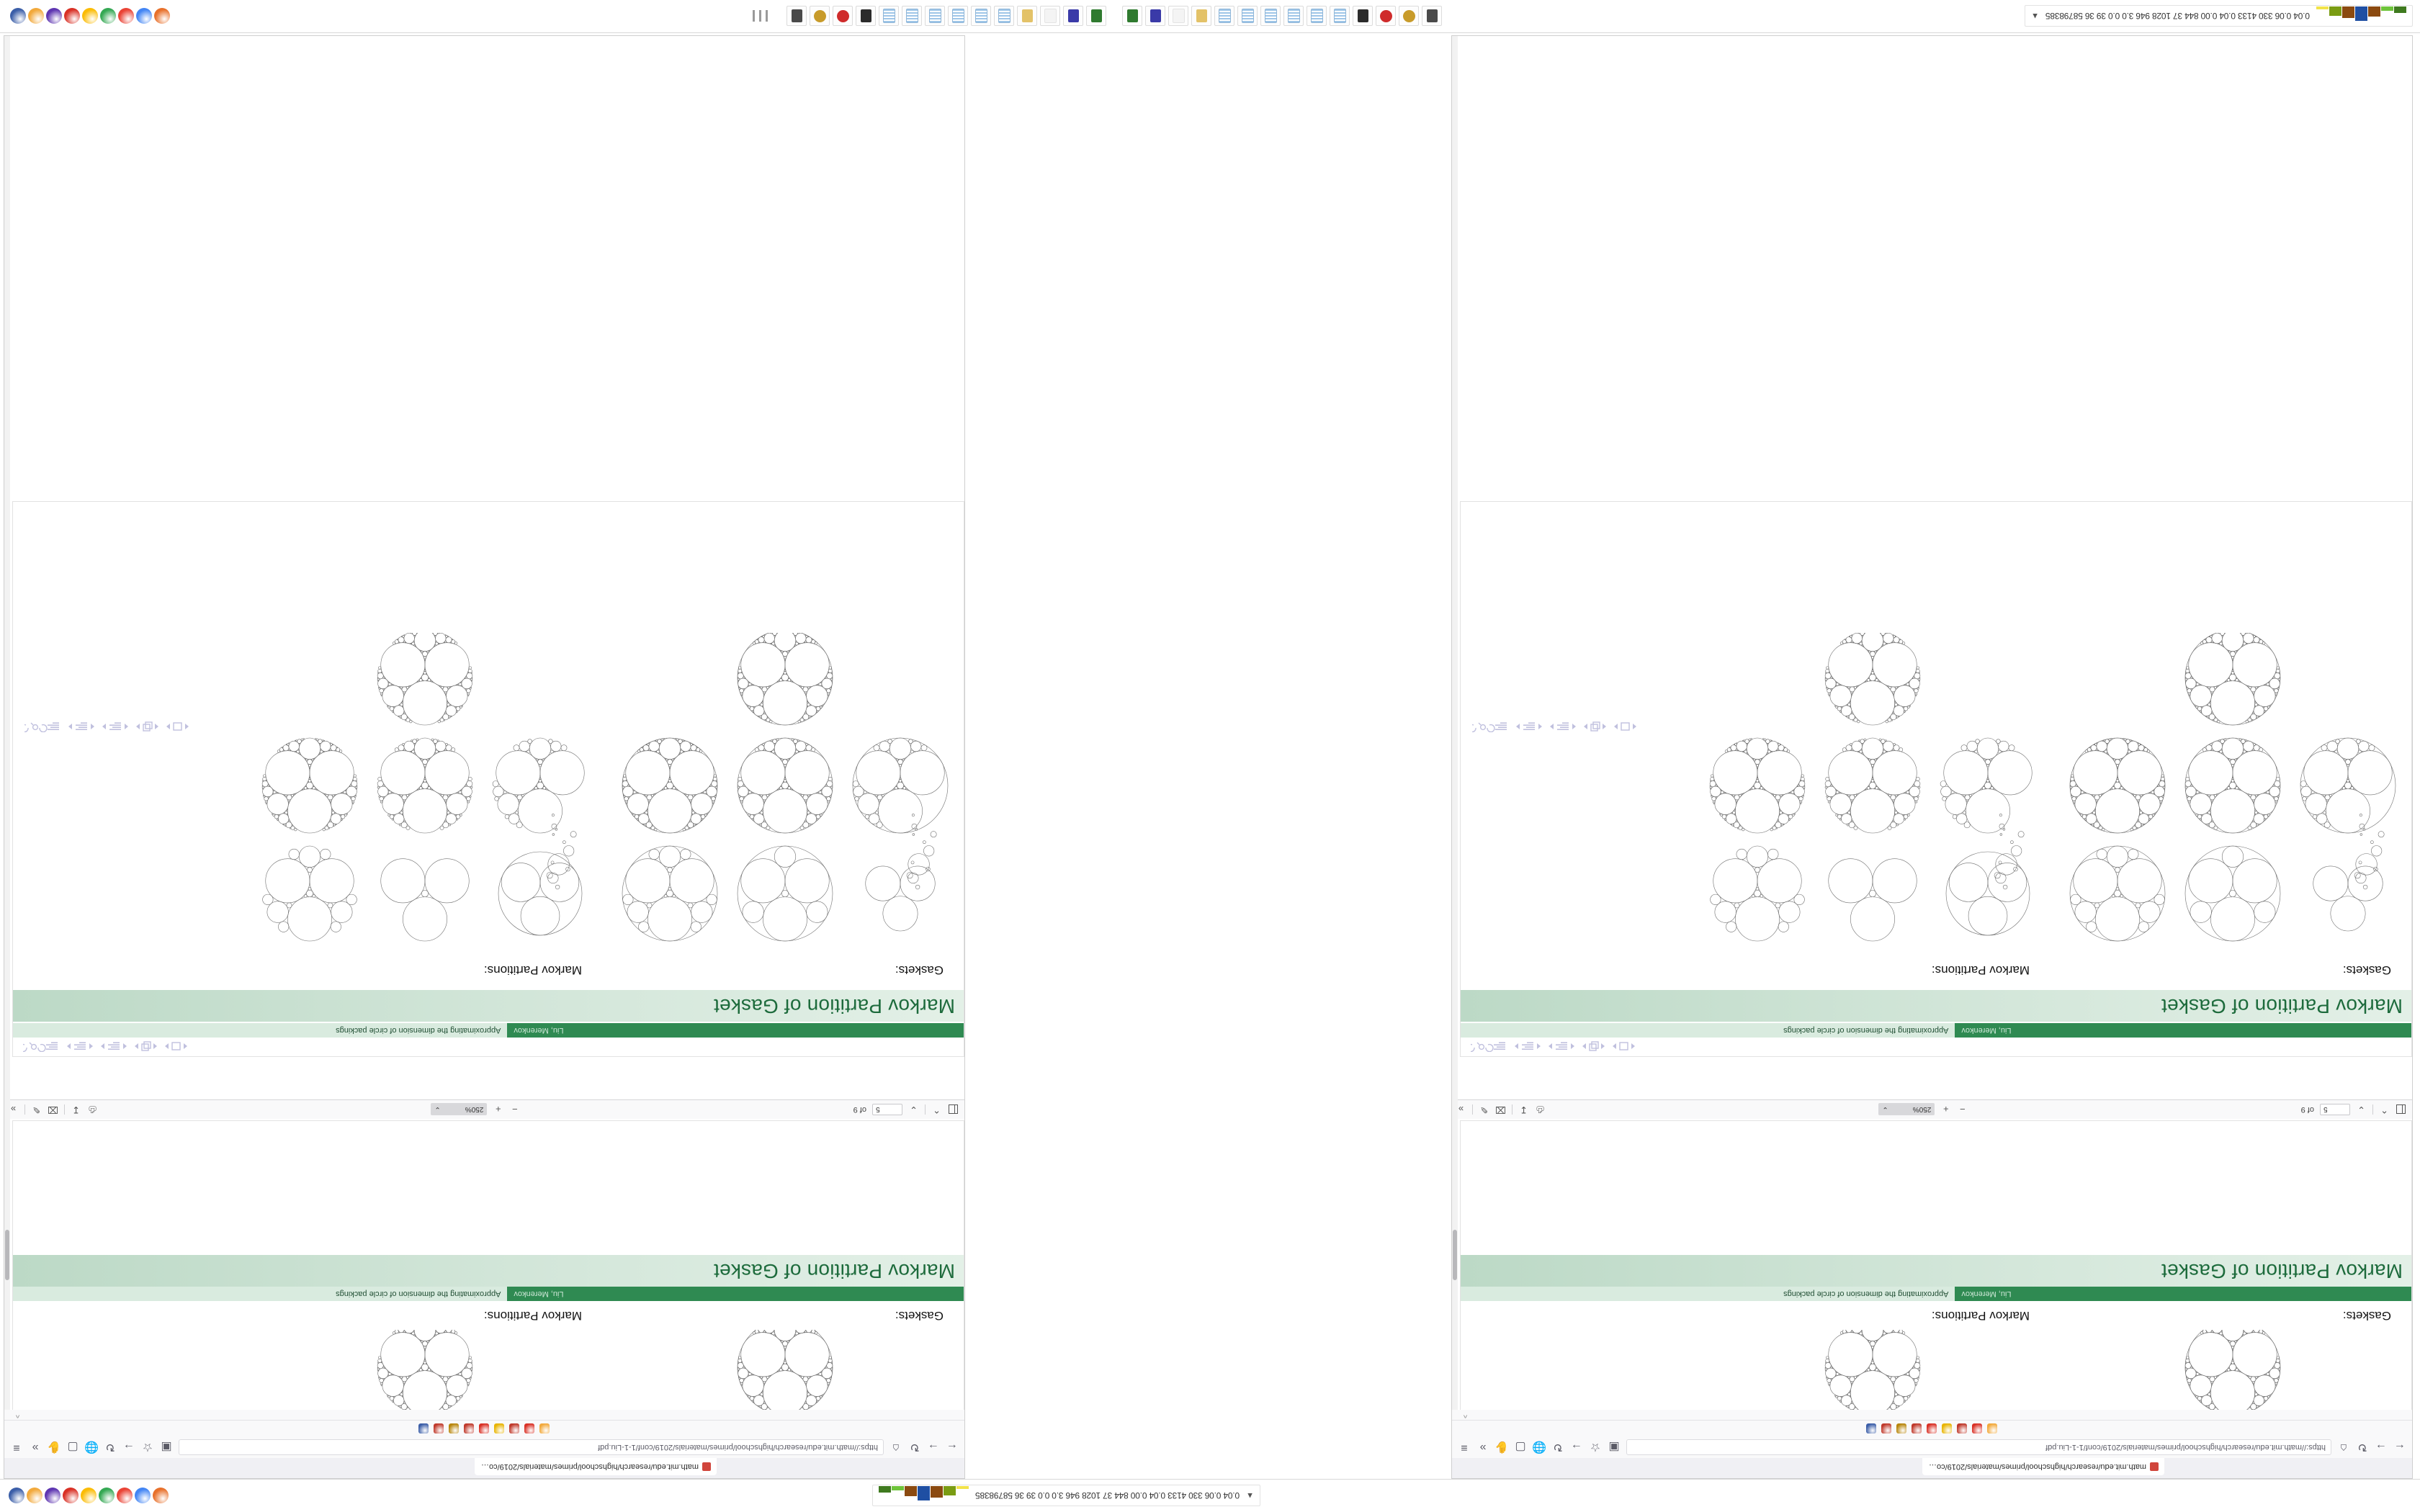 The width and height of the screenshot is (2420, 1512). What do you see at coordinates (2400, 1447) in the screenshot?
I see `back-arrow-icon: ←` at bounding box center [2400, 1447].